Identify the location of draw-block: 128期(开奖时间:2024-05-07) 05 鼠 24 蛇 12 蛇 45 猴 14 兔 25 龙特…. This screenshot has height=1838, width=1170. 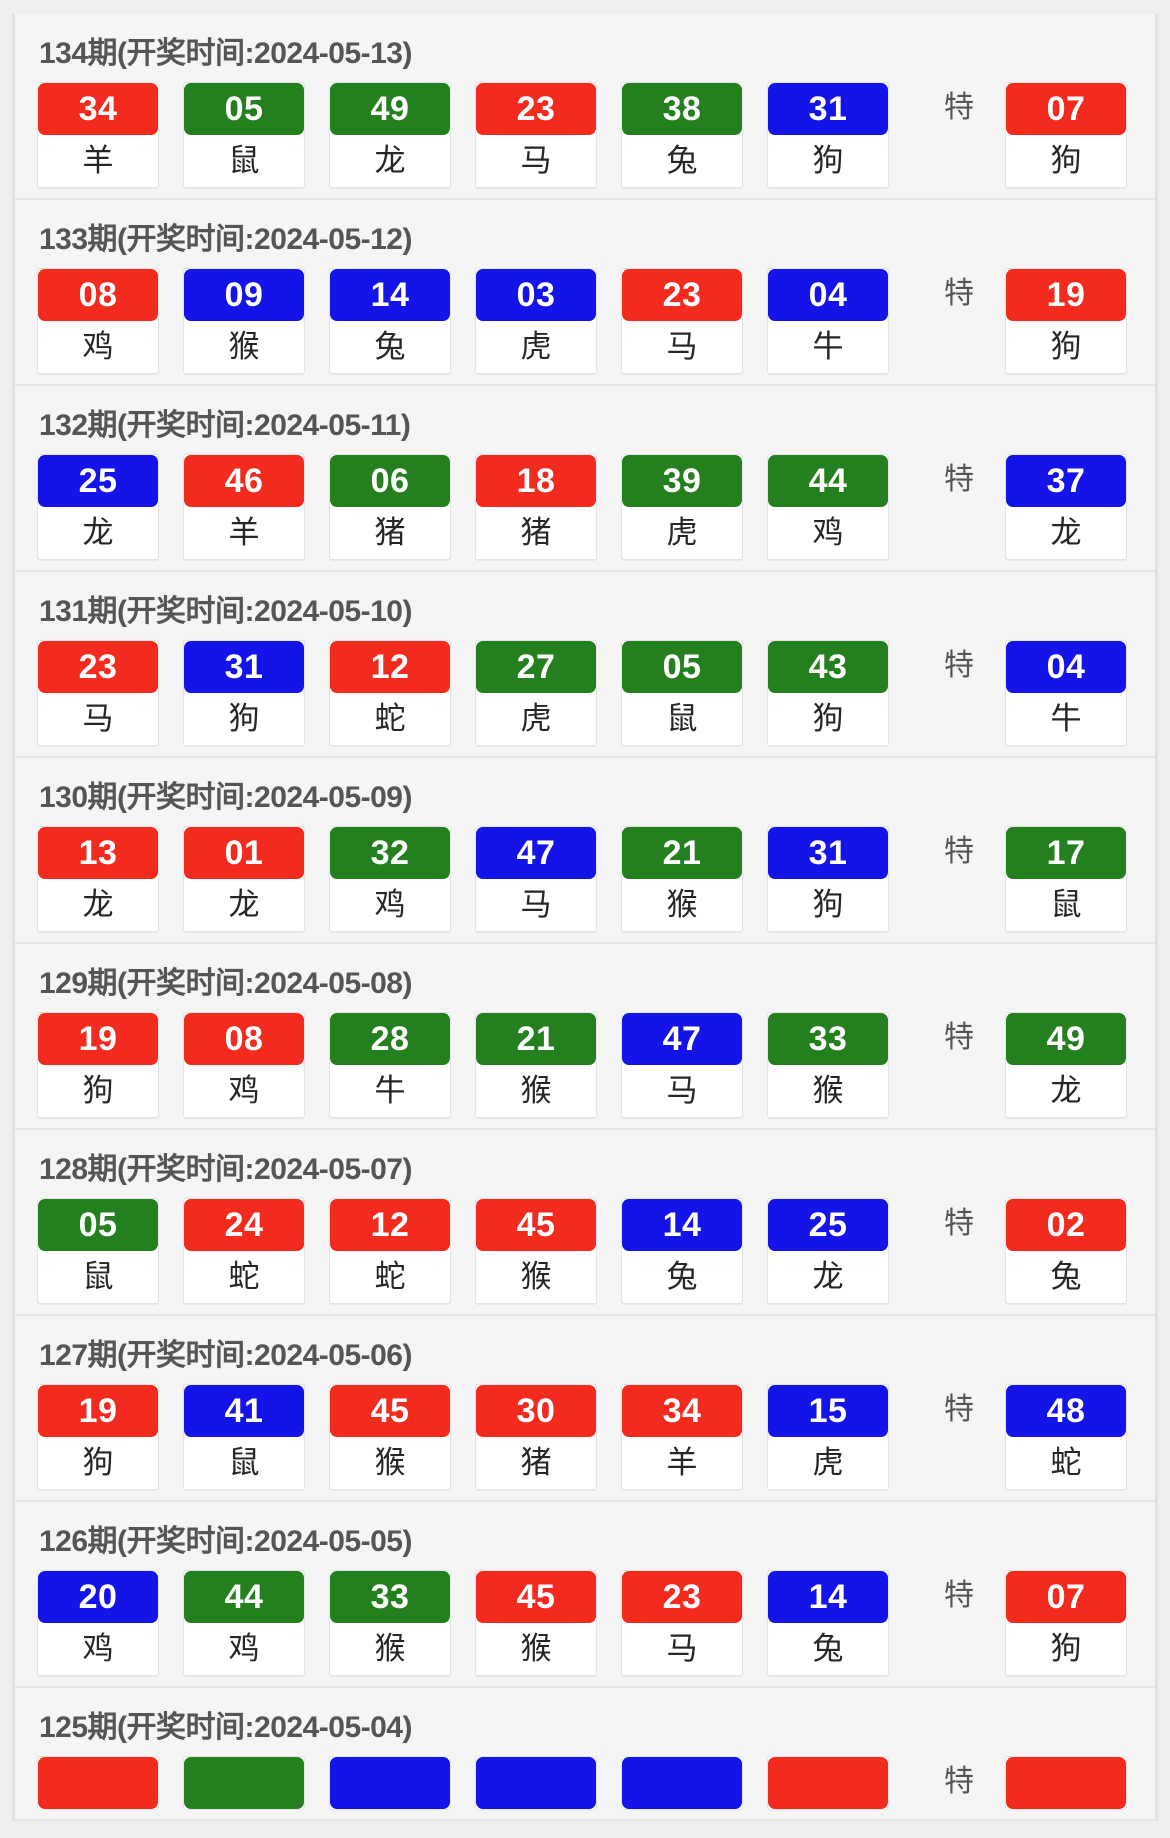
(585, 1223).